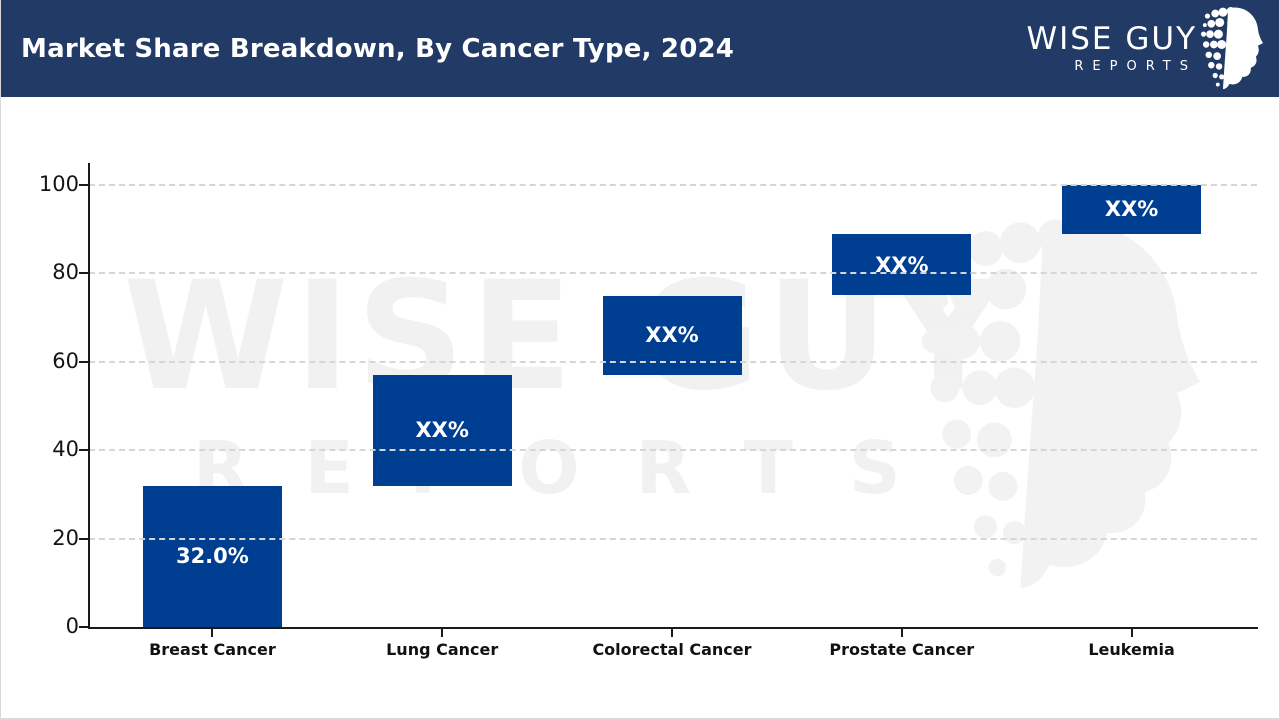 This screenshot has height=720, width=1280. I want to click on wise-guy-logo: WISE GUY REPORTS, so click(1145, 48).